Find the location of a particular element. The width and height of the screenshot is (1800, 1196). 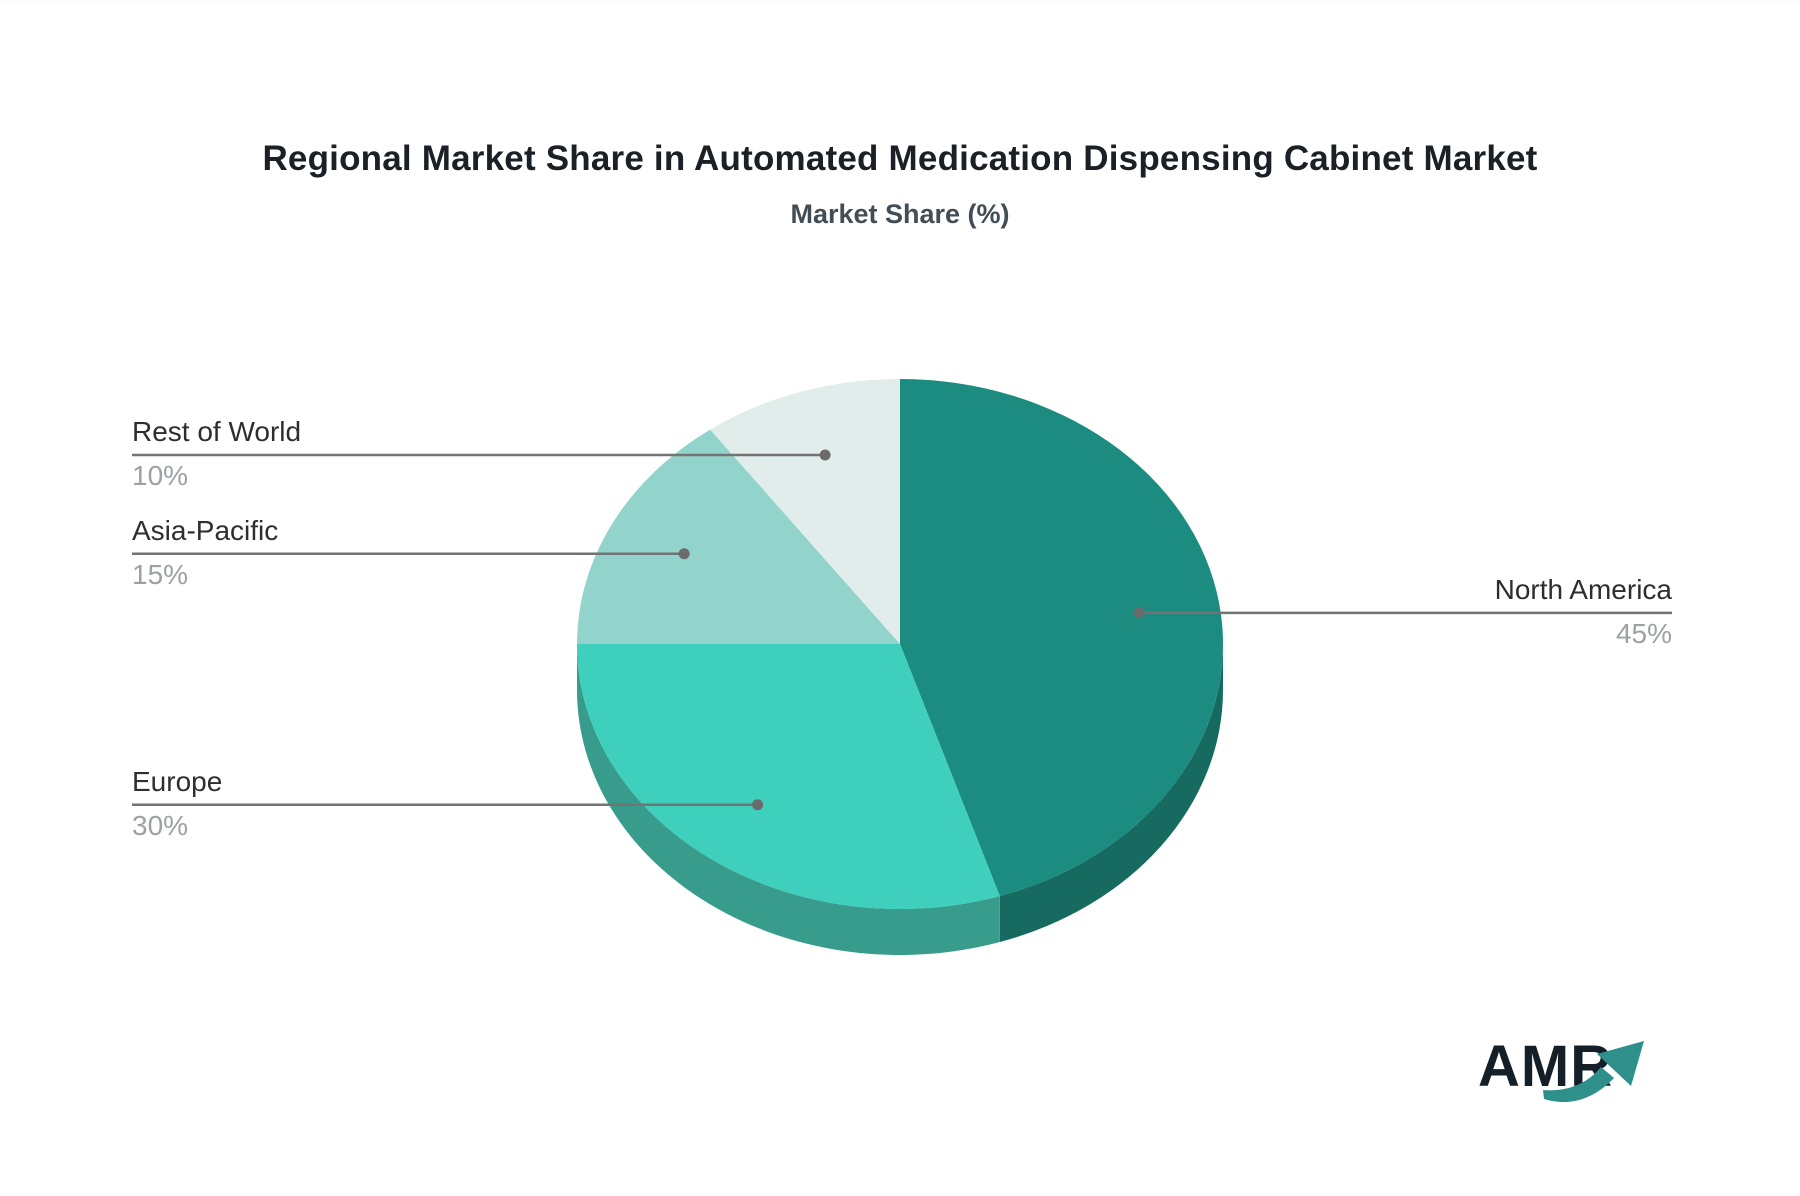

callout-value: 30% is located at coordinates (160, 825).